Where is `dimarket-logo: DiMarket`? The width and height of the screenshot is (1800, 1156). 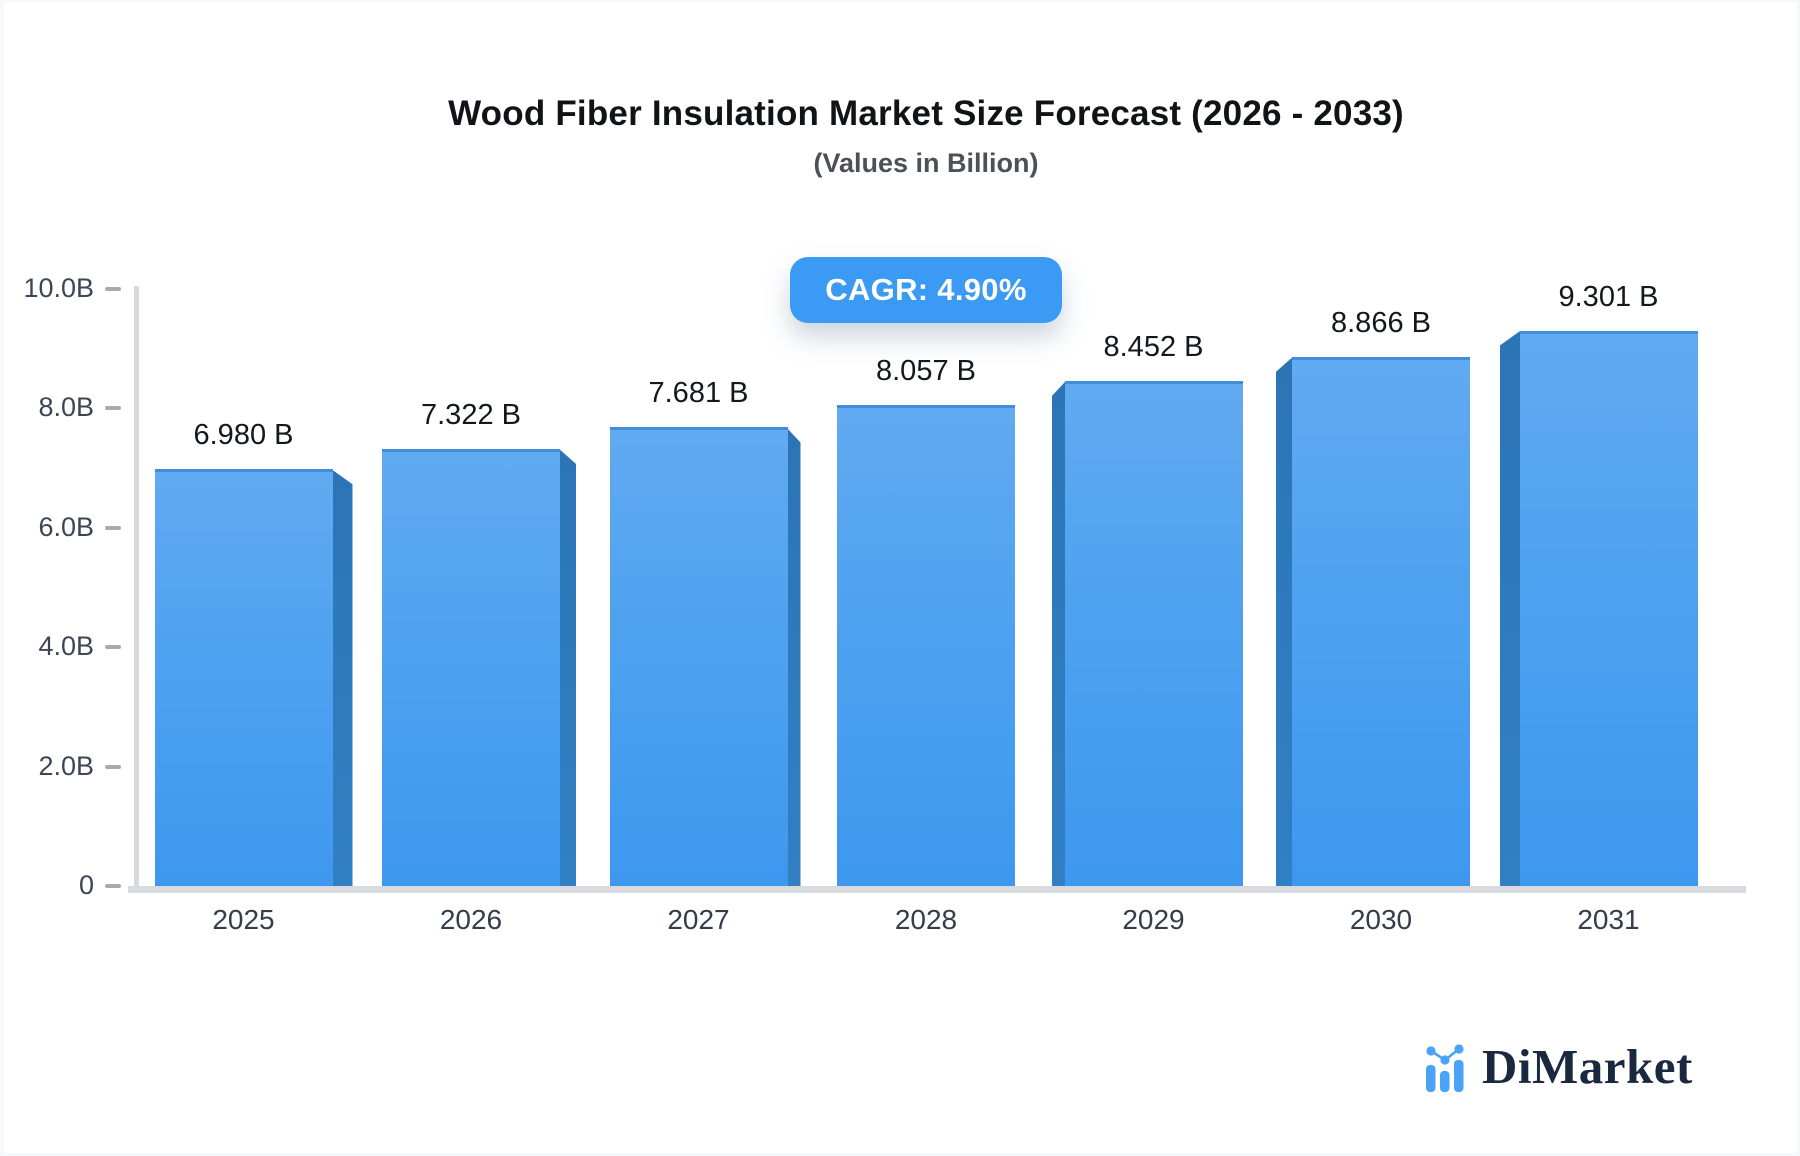 dimarket-logo: DiMarket is located at coordinates (1558, 1066).